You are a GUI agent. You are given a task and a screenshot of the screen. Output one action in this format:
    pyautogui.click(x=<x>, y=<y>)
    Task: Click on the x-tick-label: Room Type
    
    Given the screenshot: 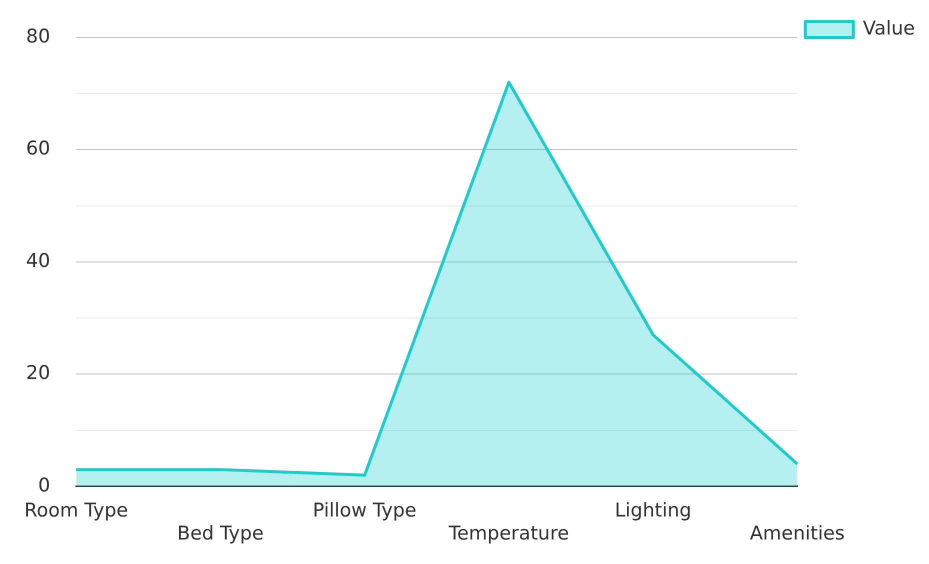 What is the action you would take?
    pyautogui.click(x=76, y=511)
    